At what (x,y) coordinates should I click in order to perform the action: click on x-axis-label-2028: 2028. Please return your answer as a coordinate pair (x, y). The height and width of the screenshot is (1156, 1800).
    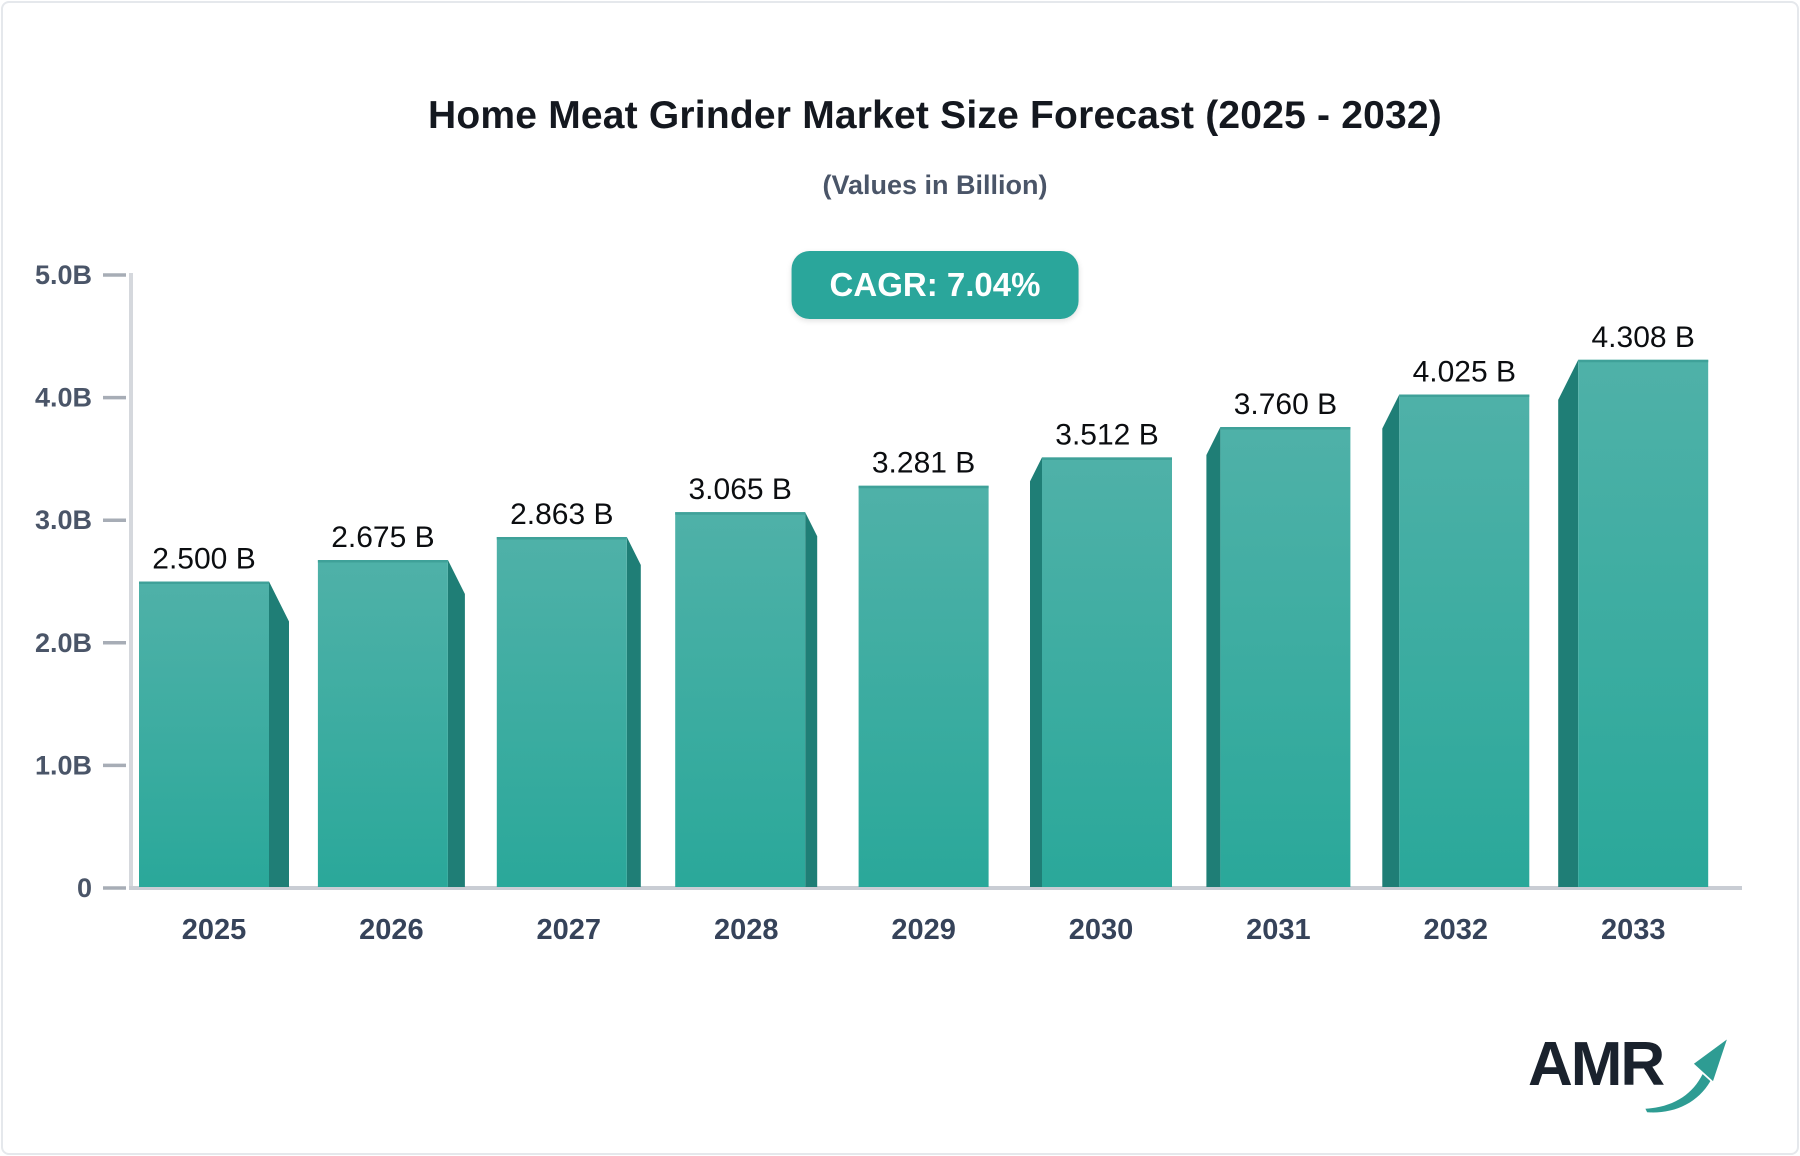
    Looking at the image, I should click on (746, 930).